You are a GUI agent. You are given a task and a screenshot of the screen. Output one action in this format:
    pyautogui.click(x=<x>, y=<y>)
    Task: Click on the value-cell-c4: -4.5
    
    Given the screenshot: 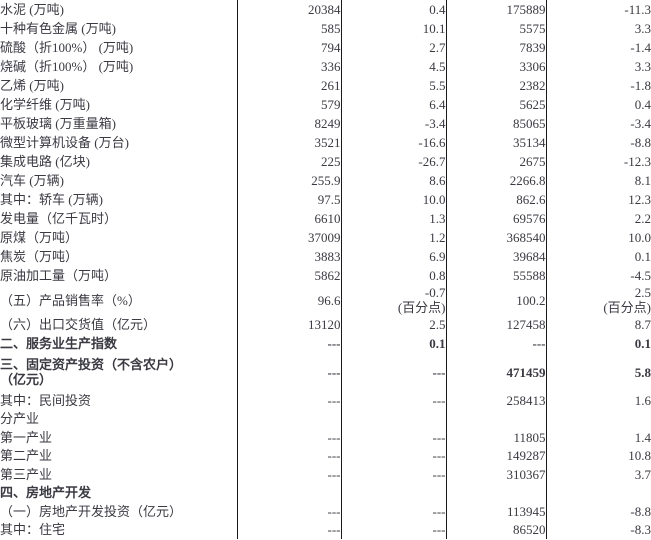 What is the action you would take?
    pyautogui.click(x=640, y=275)
    